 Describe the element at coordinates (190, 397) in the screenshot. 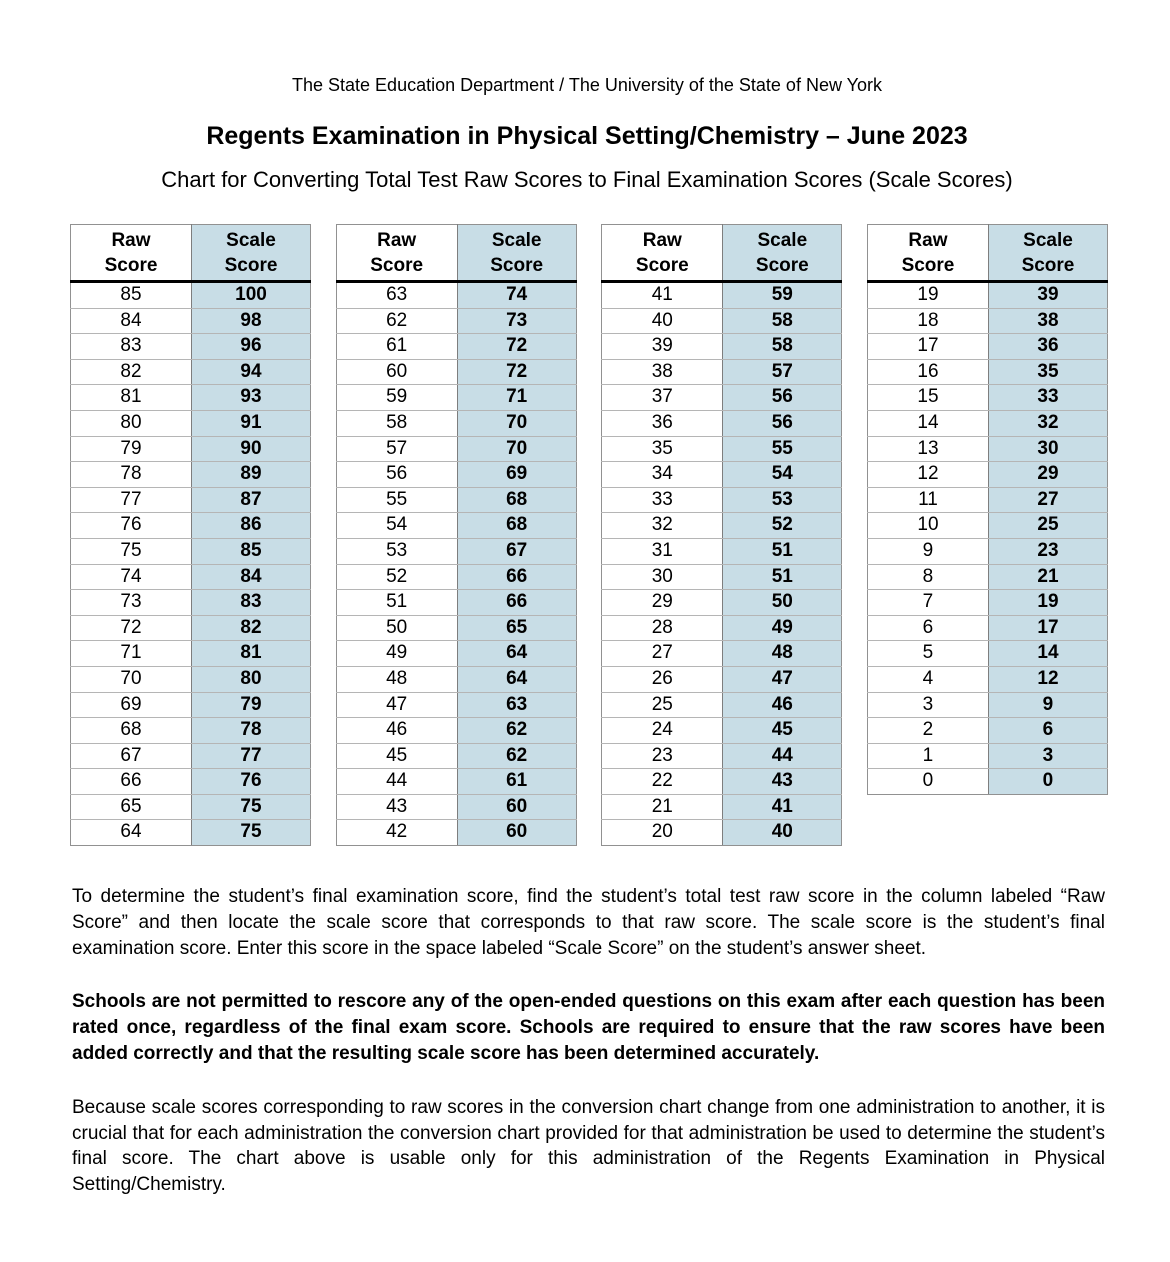

I see `table-row: 81 93` at that location.